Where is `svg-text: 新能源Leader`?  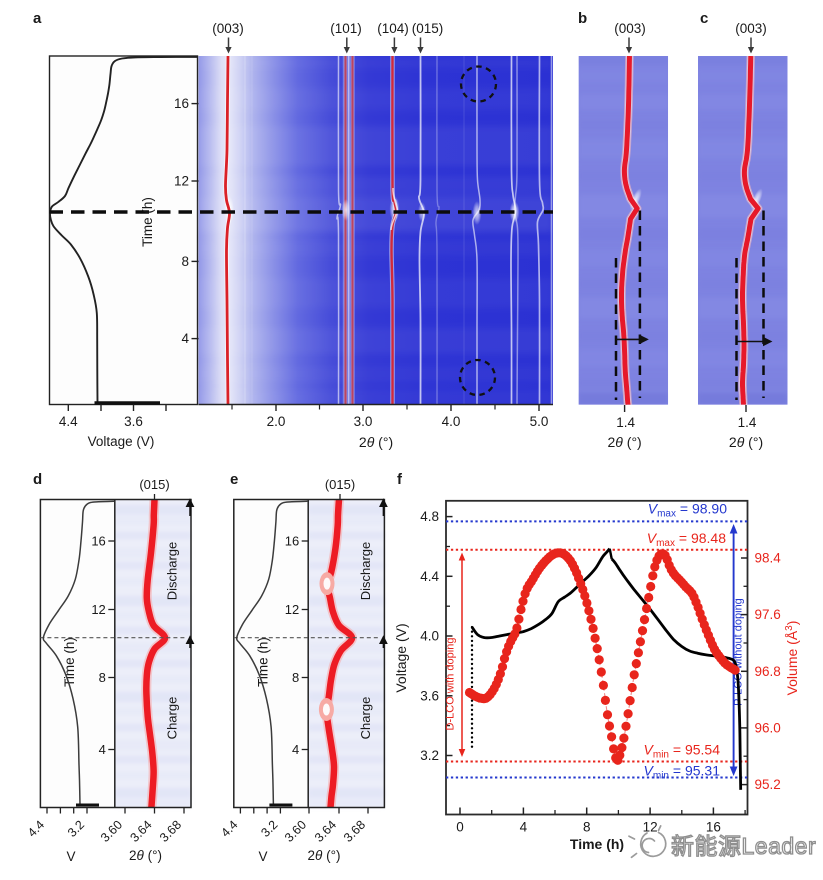
svg-text: 新能源Leader is located at coordinates (743, 846).